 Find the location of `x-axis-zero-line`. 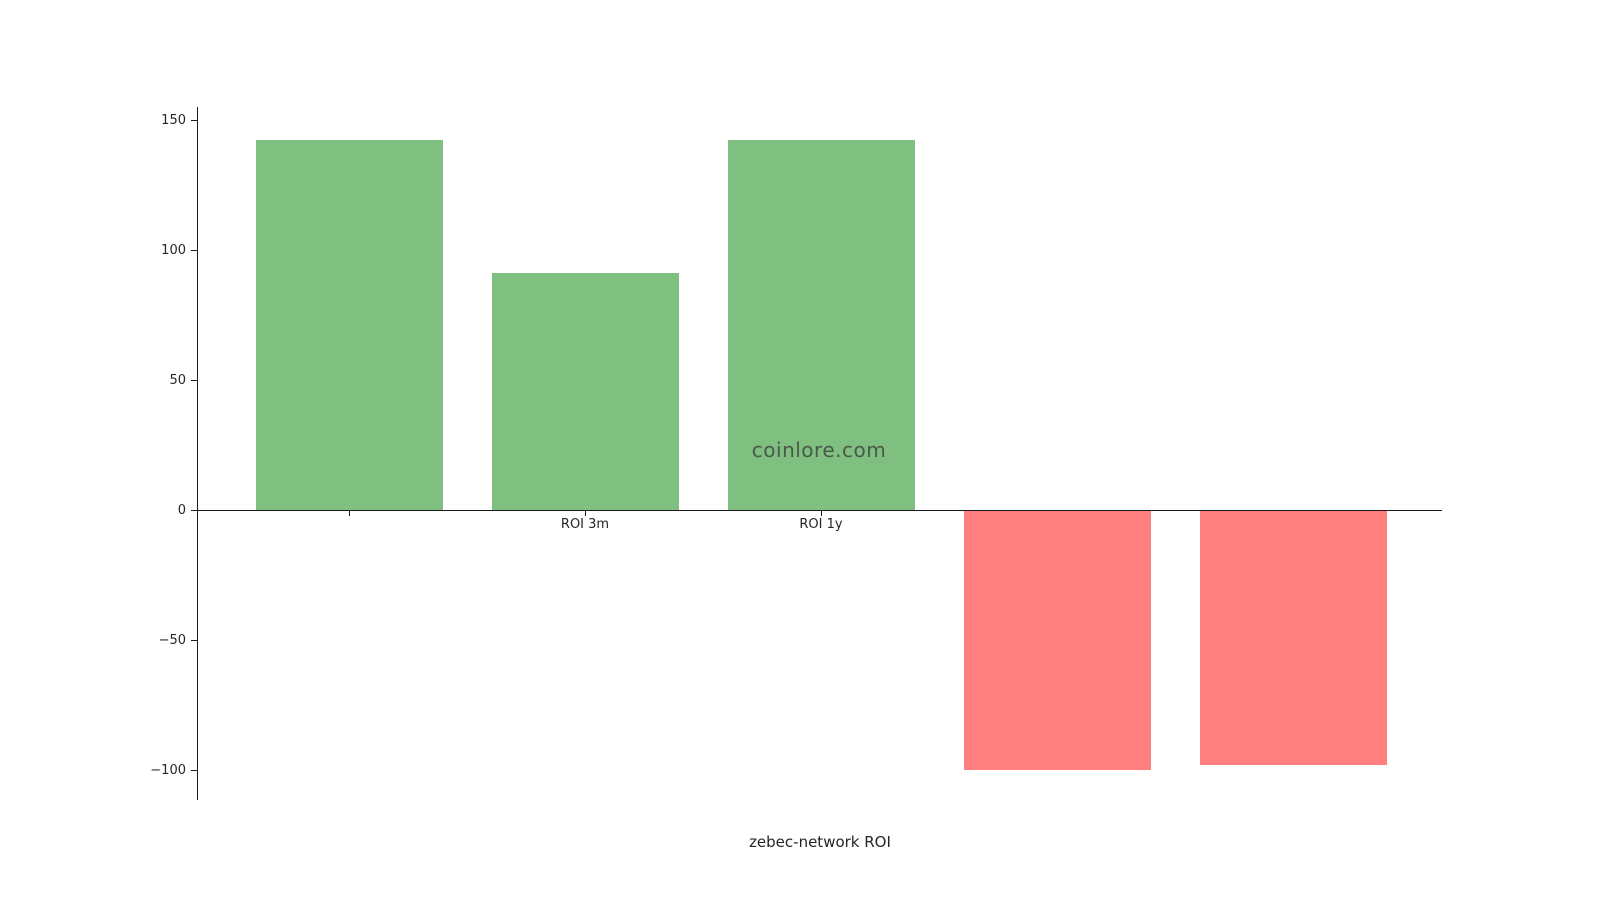

x-axis-zero-line is located at coordinates (819, 510).